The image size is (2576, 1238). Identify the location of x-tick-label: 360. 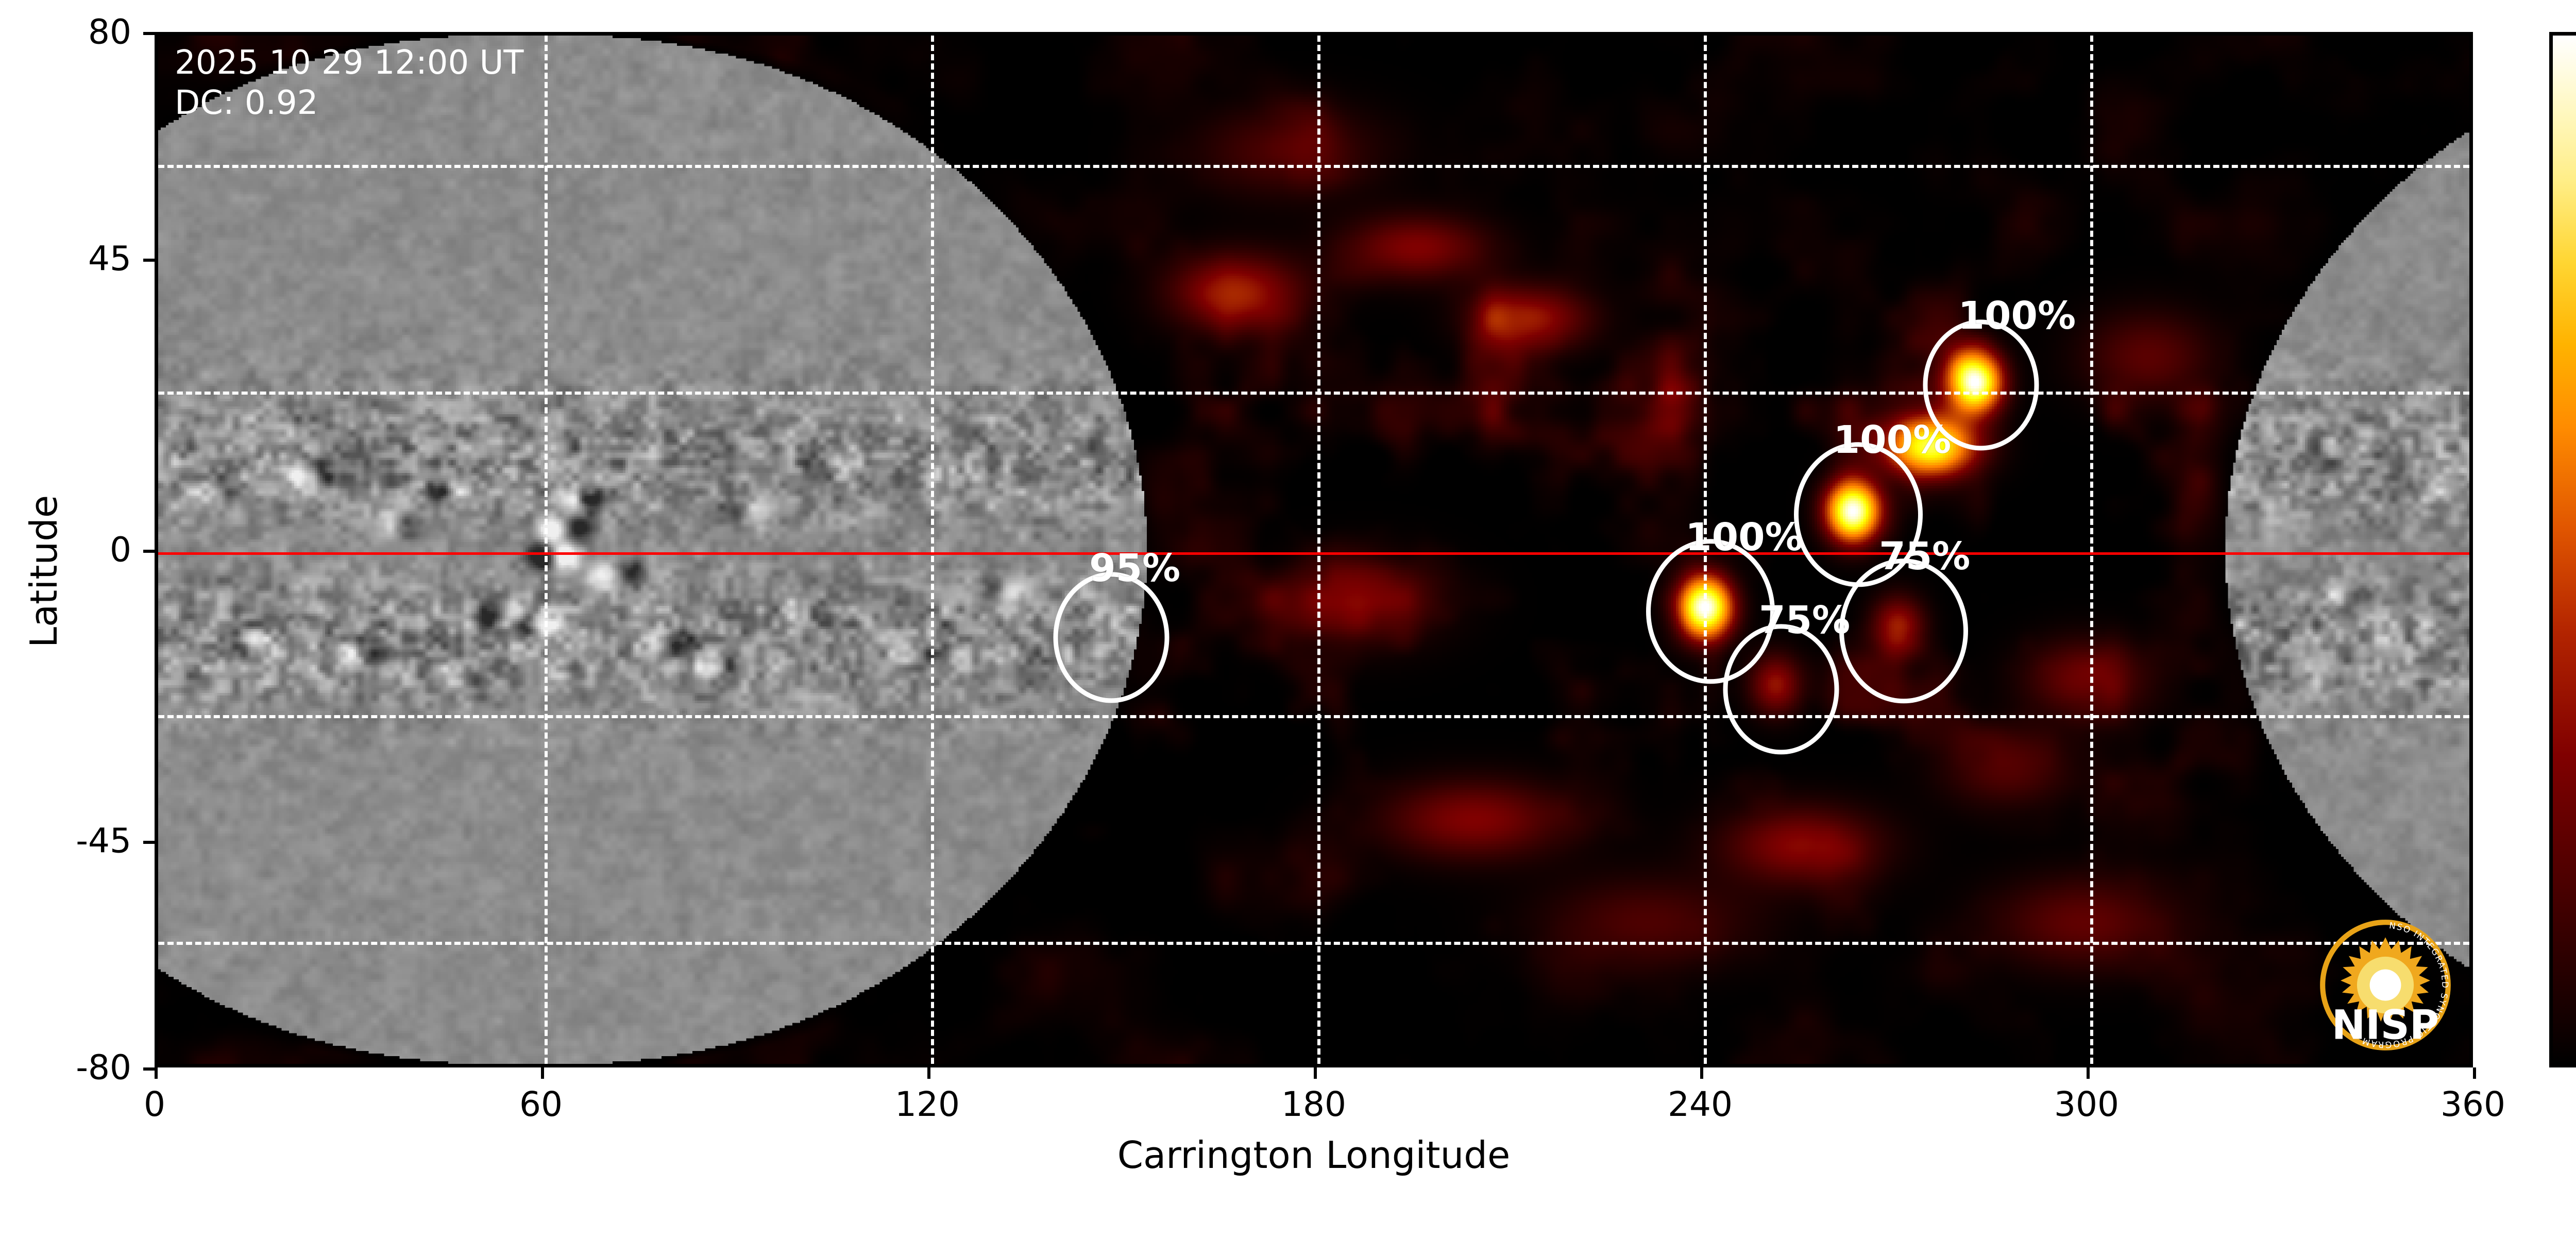
(2473, 1104).